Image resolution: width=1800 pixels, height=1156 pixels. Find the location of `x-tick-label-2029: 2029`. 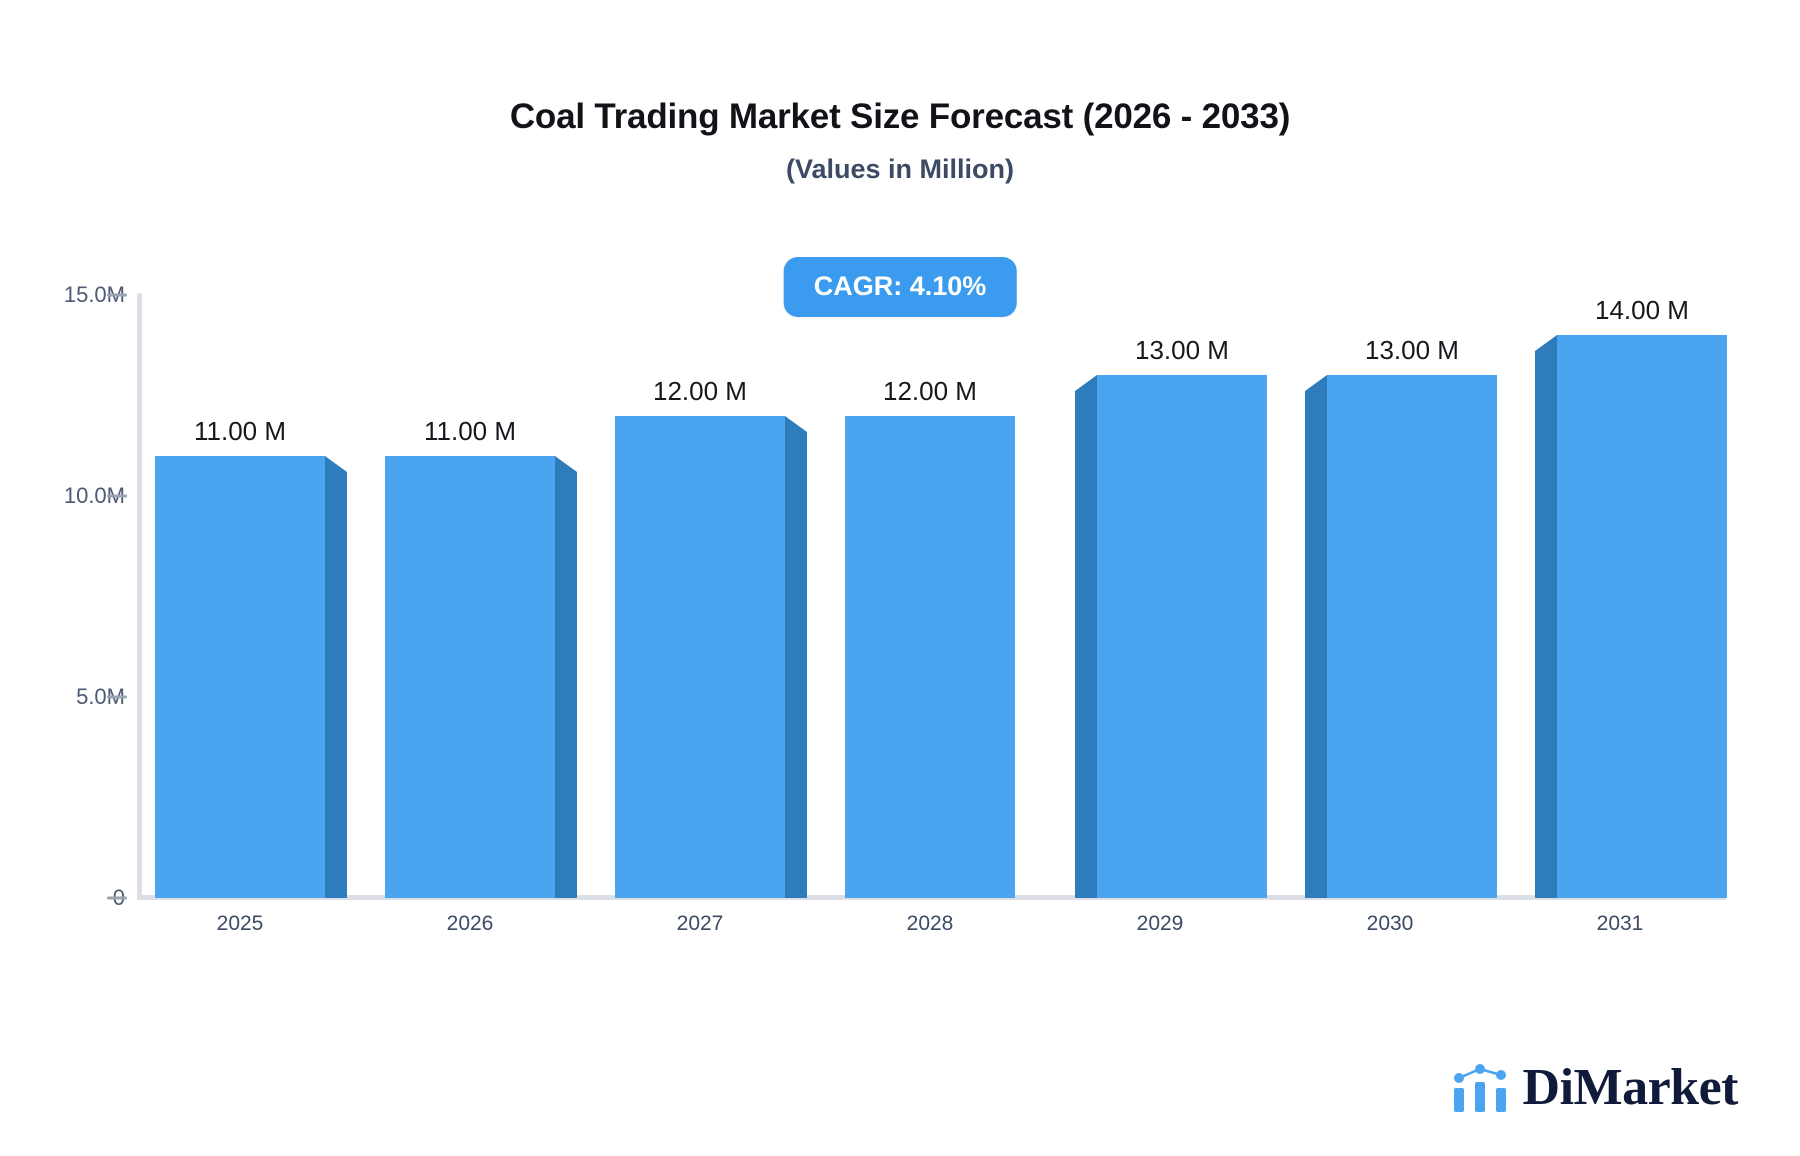

x-tick-label-2029: 2029 is located at coordinates (1160, 923).